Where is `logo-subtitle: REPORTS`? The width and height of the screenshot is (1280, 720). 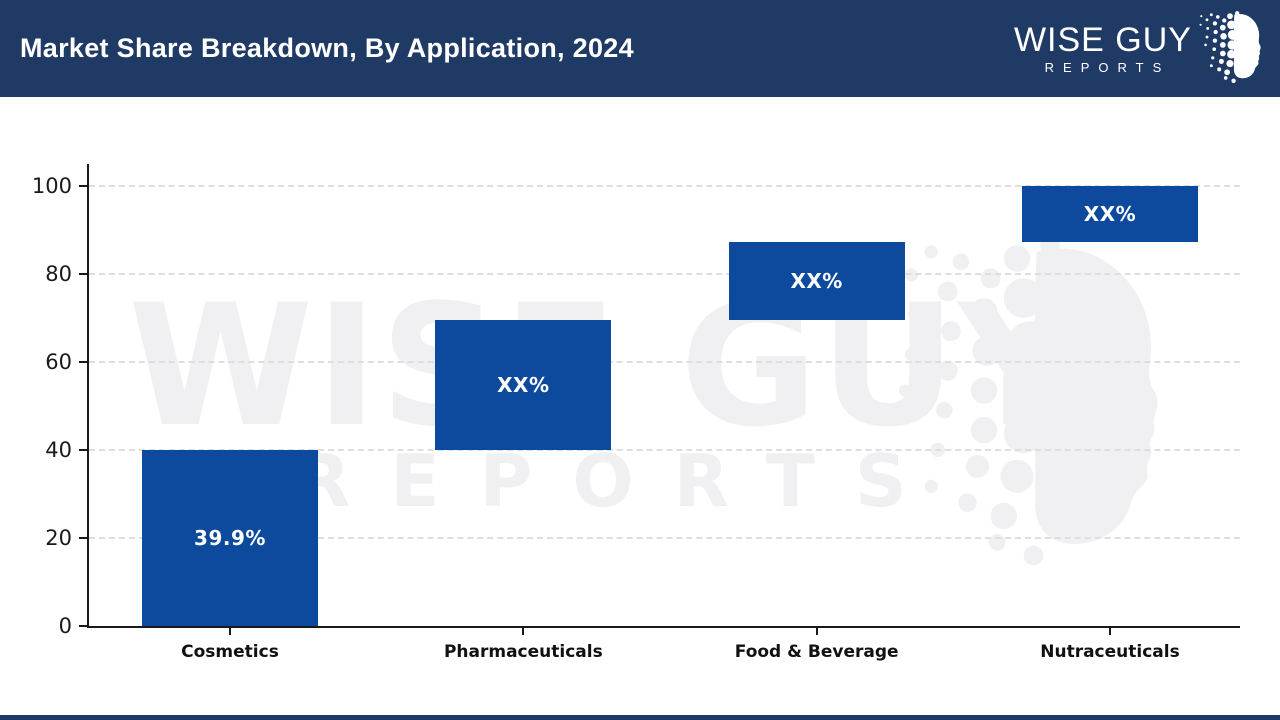
logo-subtitle: REPORTS is located at coordinates (1107, 67).